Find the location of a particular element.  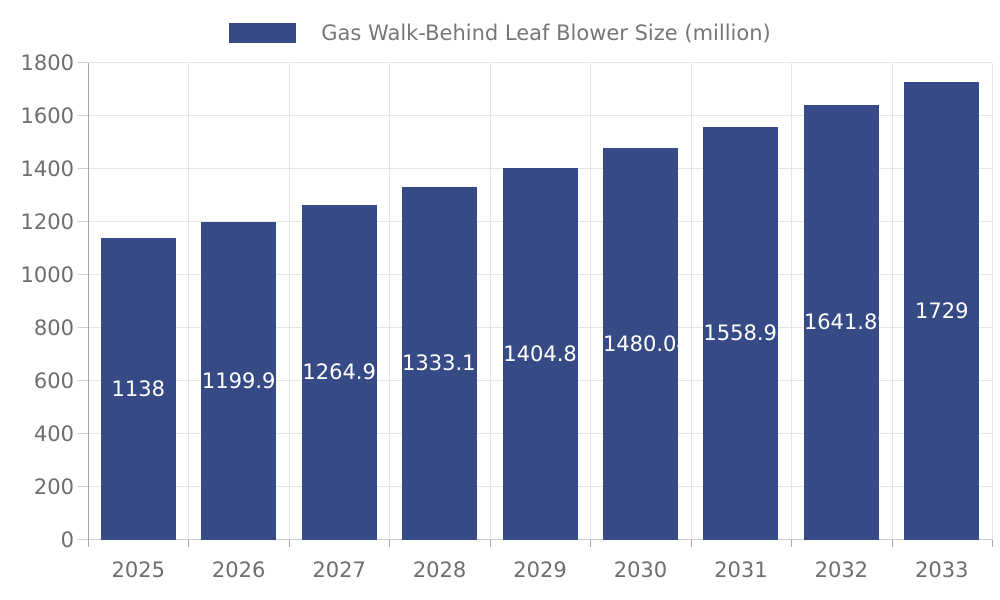

bar: 1641.89 is located at coordinates (841, 322).